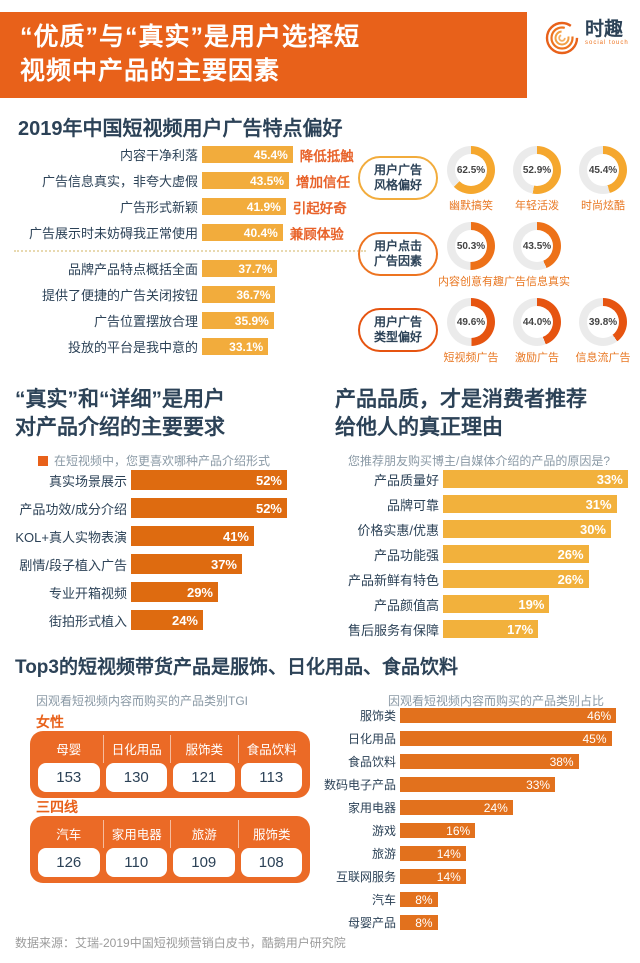 The image size is (640, 963). I want to click on tgi-cell: 母婴 153, so click(69, 763).